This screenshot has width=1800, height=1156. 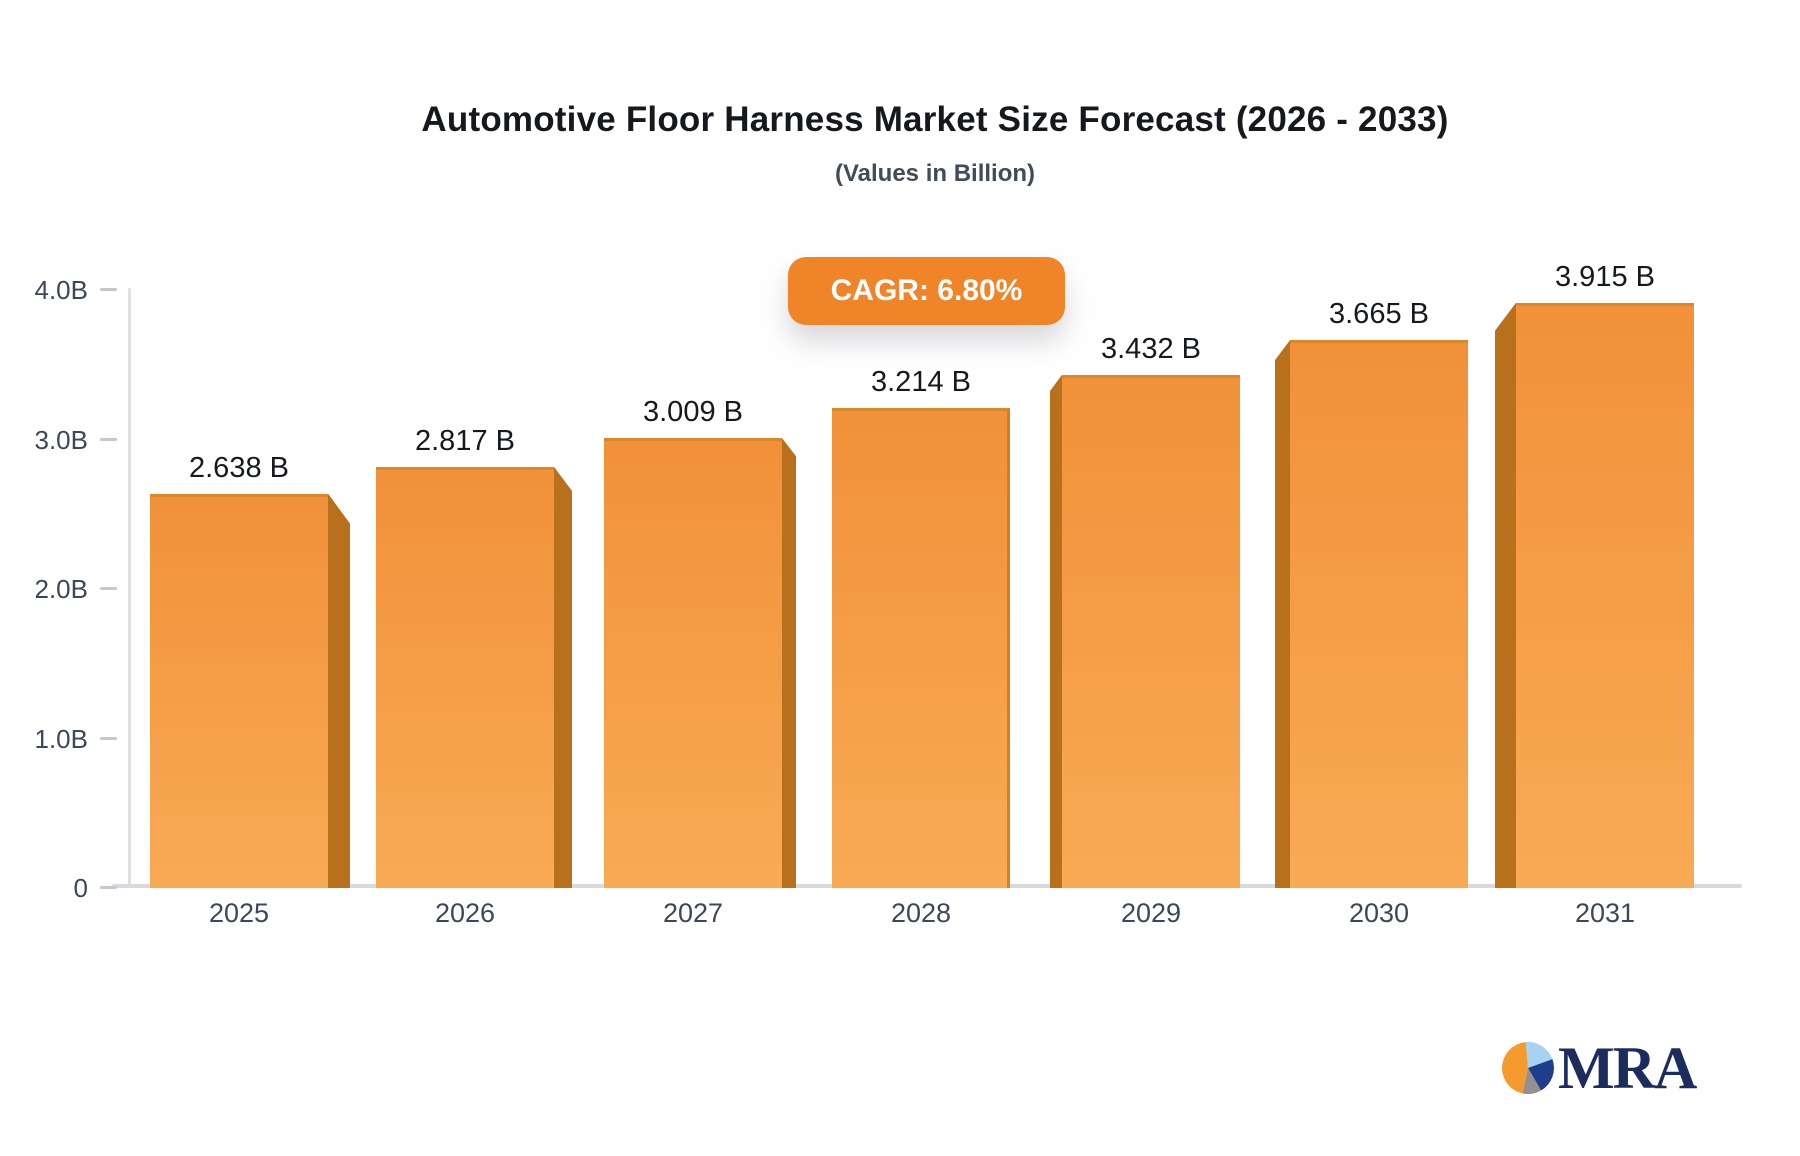 I want to click on x-tick-label: 2028, so click(x=921, y=913).